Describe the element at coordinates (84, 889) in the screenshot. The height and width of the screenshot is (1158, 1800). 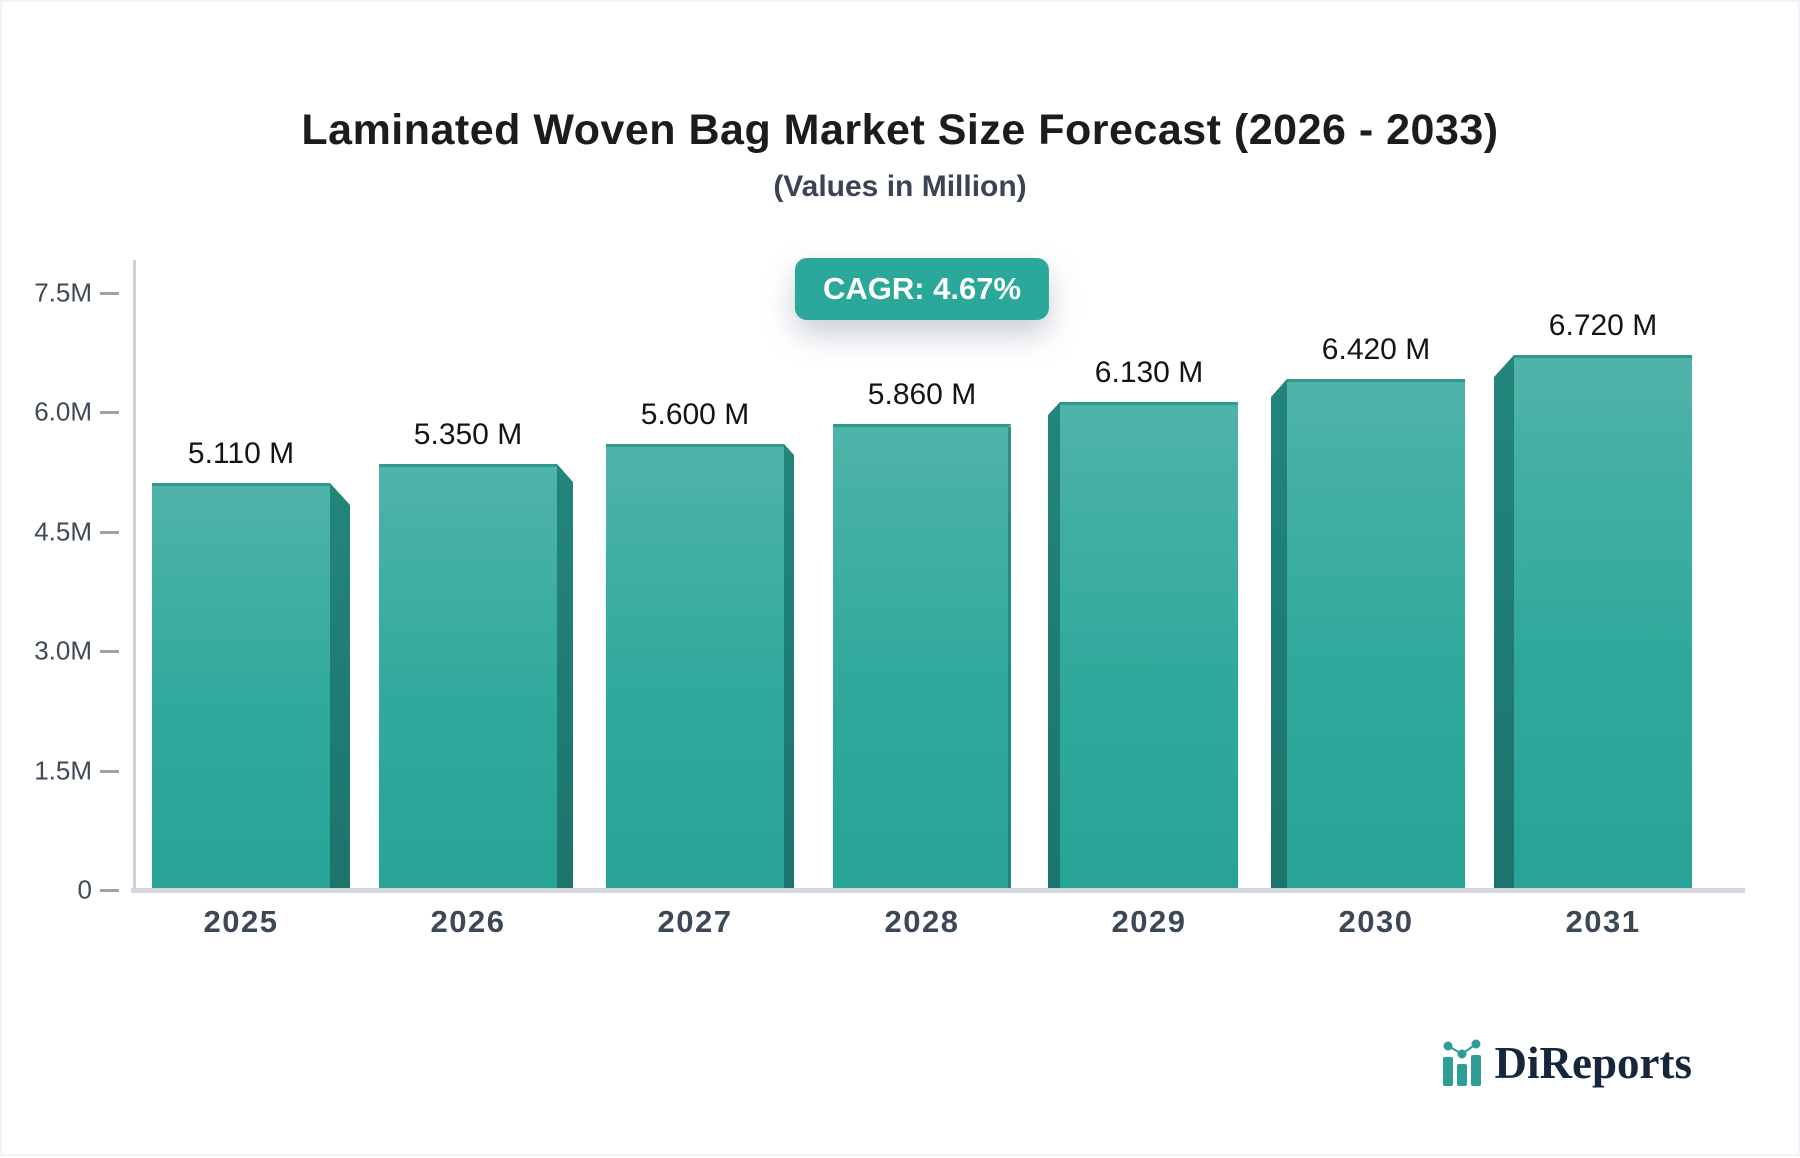
I see `y-axis-label: 0` at that location.